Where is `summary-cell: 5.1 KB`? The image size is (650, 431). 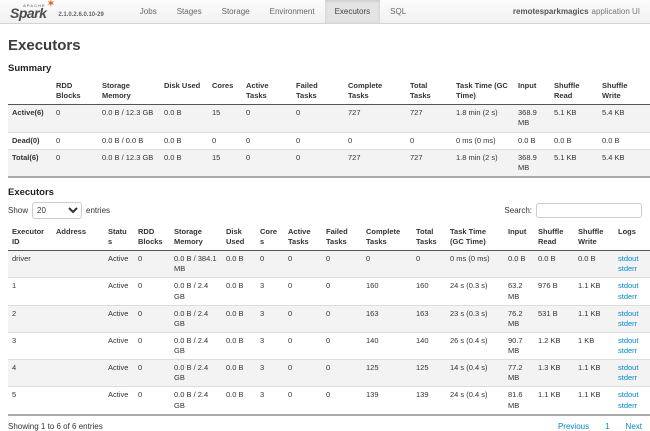 summary-cell: 5.1 KB is located at coordinates (565, 157).